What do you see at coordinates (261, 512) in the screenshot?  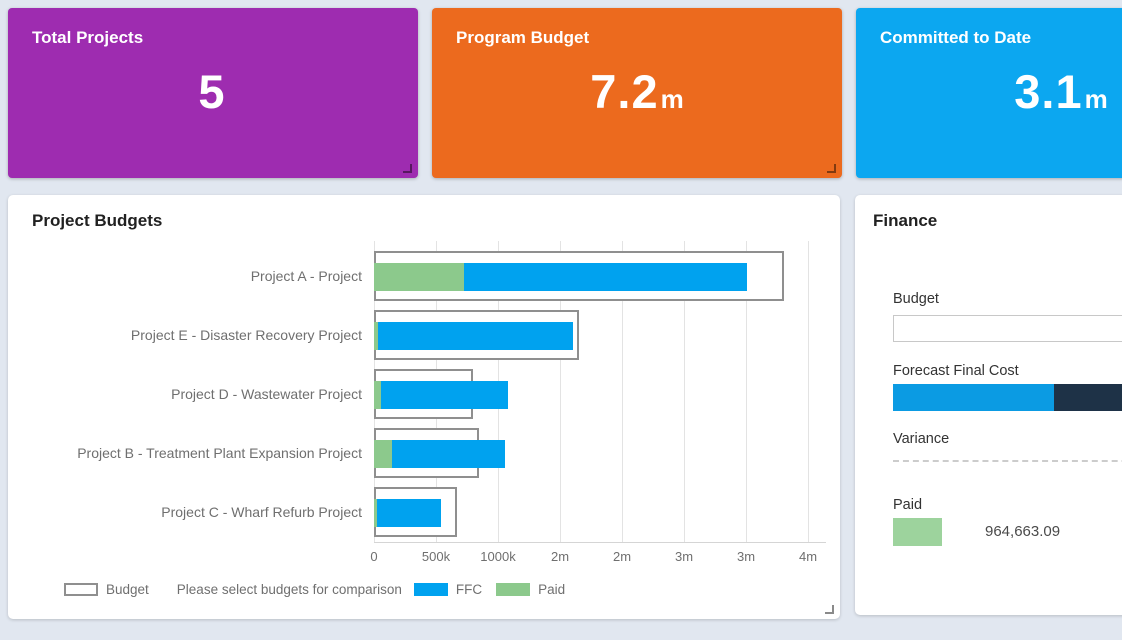 I see `chart-row-label: Project C - Wharf Refurb Project` at bounding box center [261, 512].